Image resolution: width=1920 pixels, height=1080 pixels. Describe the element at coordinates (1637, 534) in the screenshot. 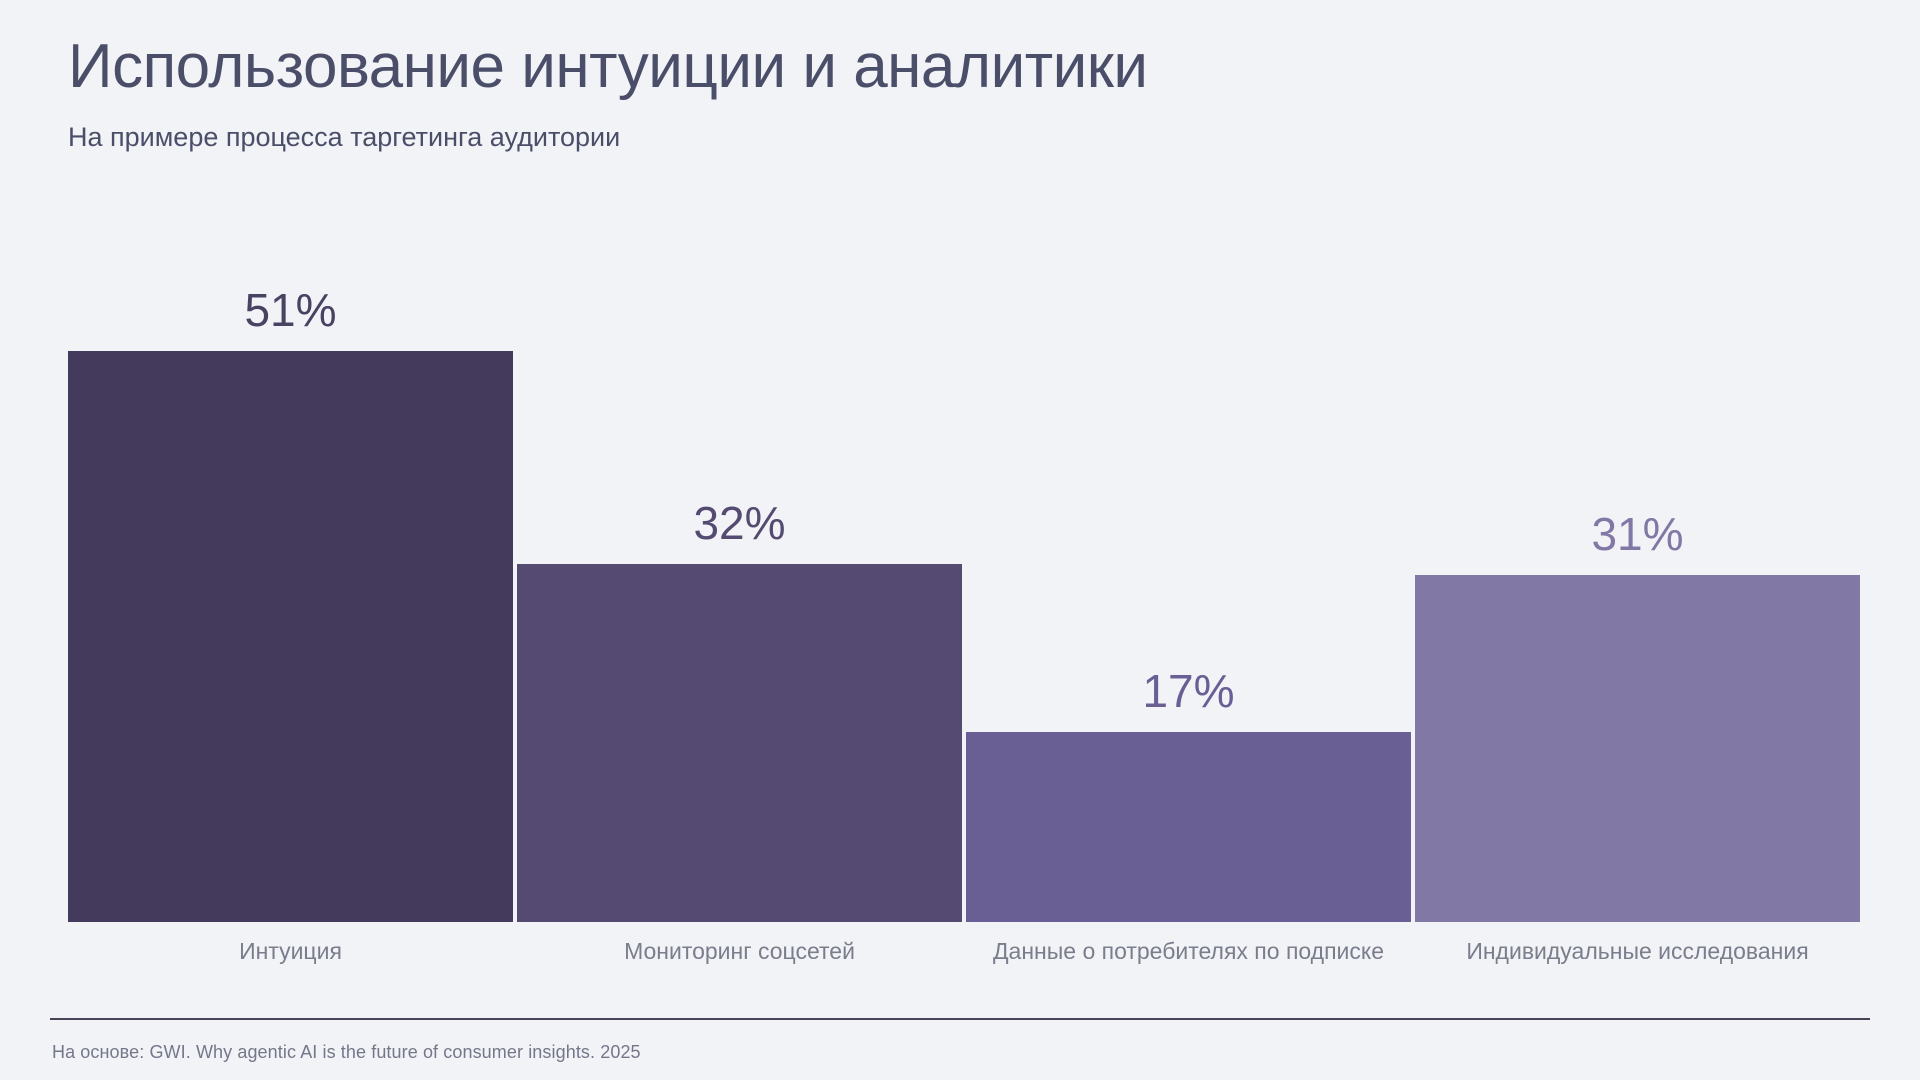

I see `bar-value-label: 31%` at that location.